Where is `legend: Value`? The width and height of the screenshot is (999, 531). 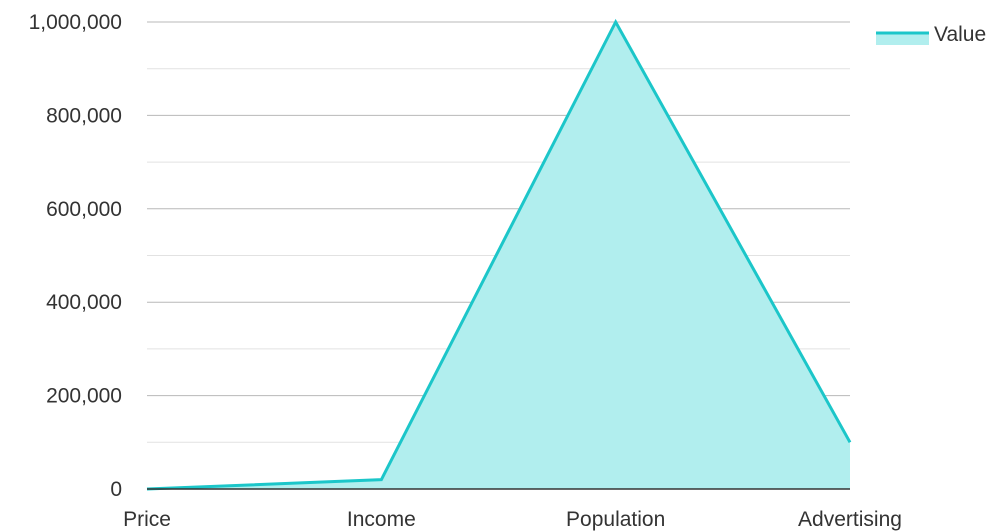
legend: Value is located at coordinates (931, 34).